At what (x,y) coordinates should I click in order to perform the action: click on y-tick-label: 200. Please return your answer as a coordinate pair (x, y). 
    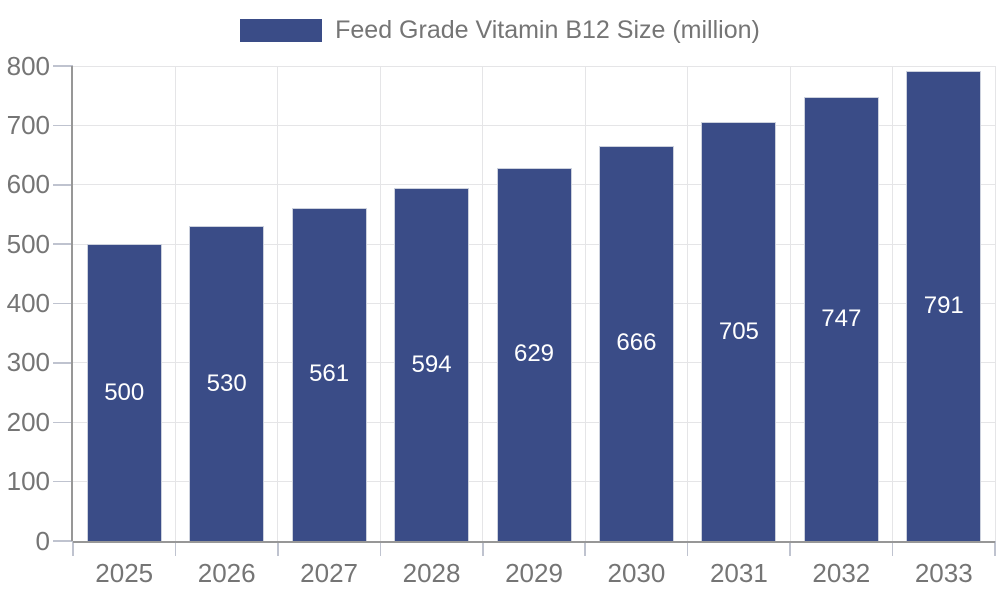
    Looking at the image, I should click on (28, 421).